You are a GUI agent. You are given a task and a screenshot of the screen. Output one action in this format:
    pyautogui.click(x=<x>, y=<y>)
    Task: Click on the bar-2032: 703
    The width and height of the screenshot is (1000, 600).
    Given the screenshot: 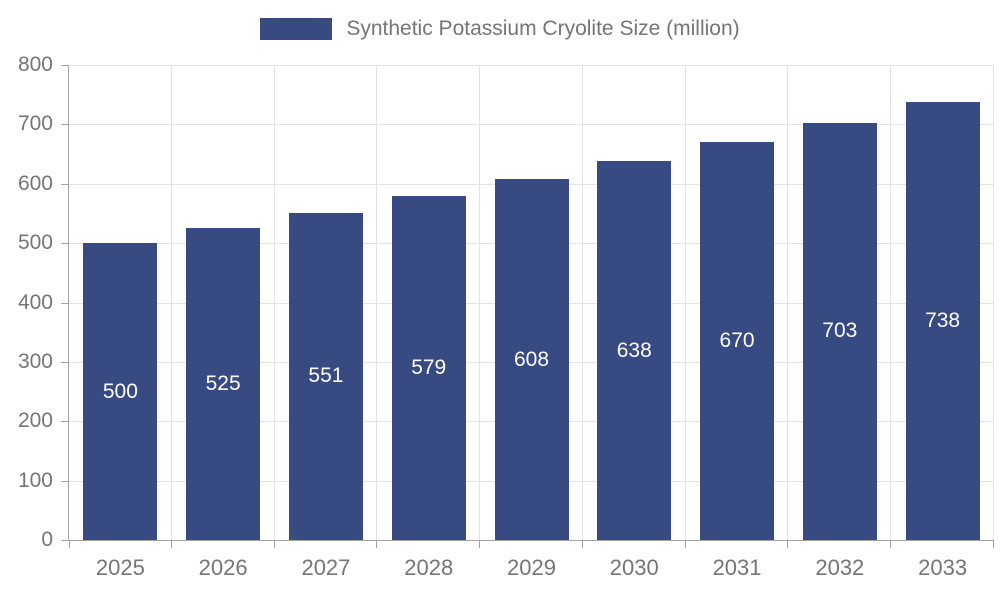 What is the action you would take?
    pyautogui.click(x=839, y=331)
    